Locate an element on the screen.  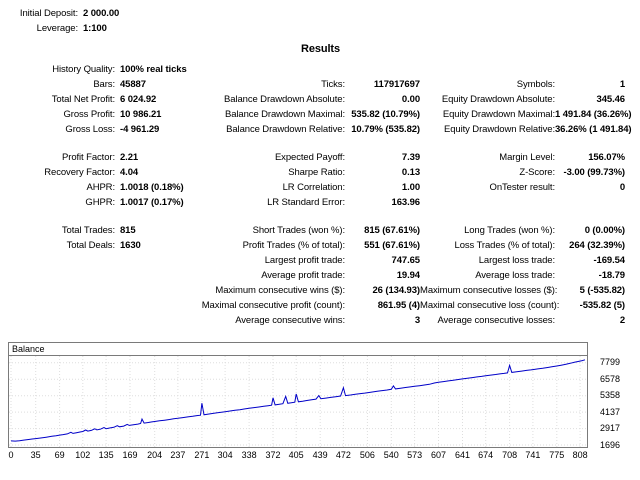
stat-value: -4 961.29 is located at coordinates (140, 129).